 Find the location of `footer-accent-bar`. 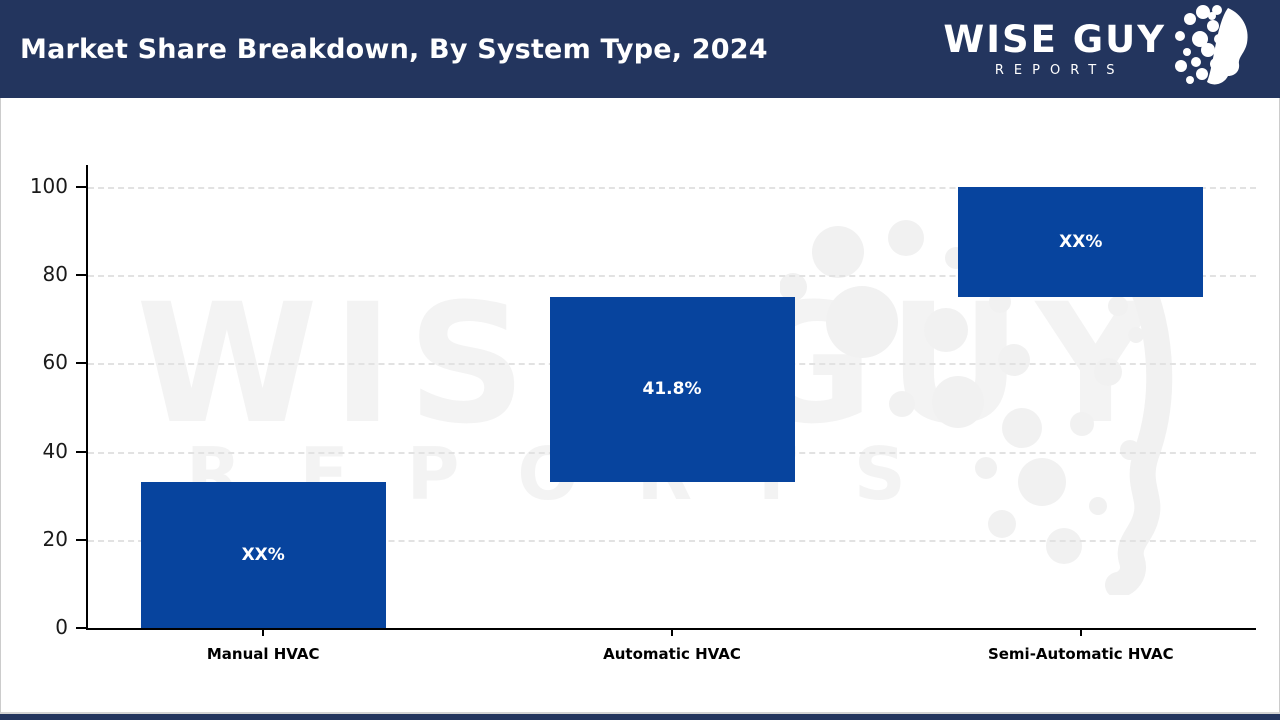

footer-accent-bar is located at coordinates (640, 717).